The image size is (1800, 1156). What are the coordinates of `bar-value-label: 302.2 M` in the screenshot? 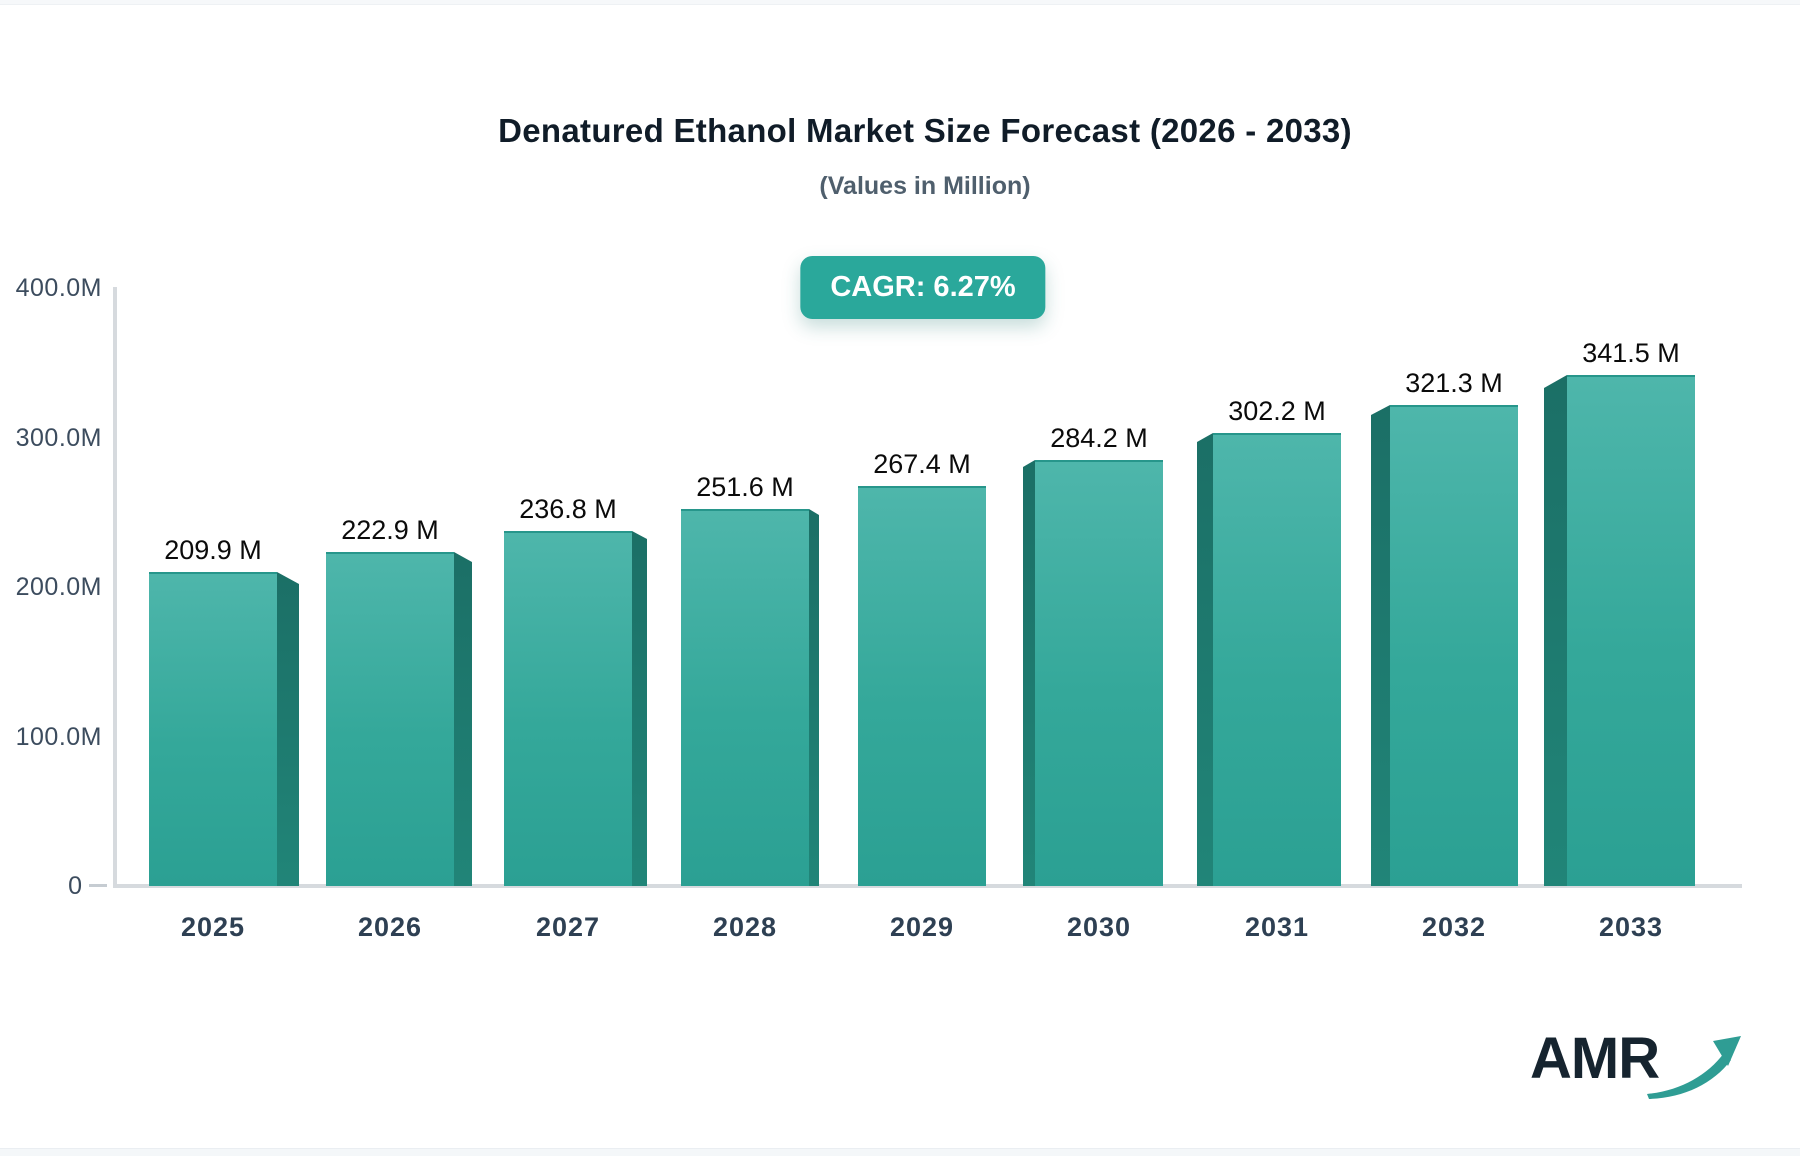 It's located at (1277, 411).